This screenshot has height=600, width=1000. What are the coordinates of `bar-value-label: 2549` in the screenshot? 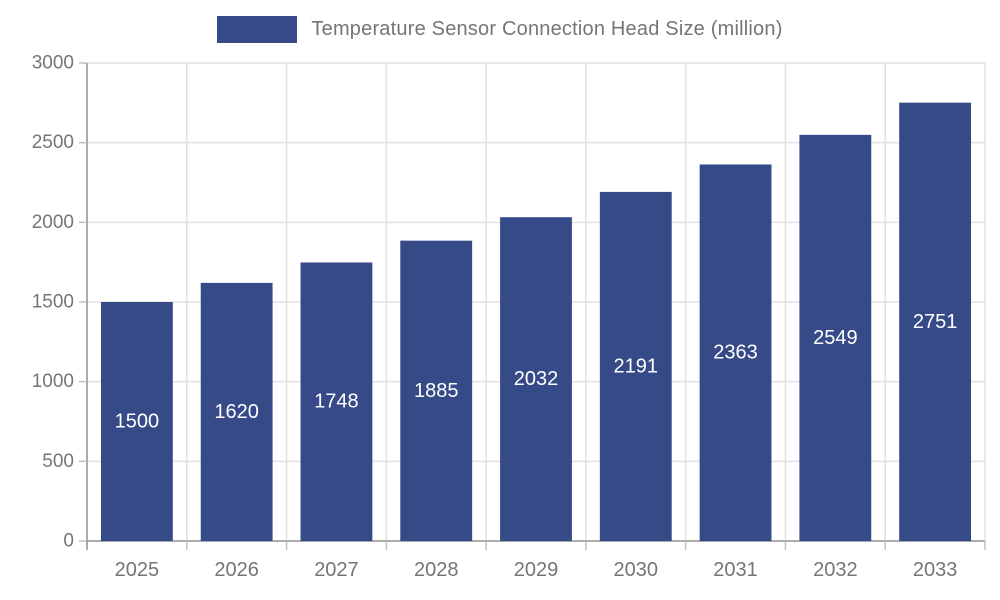 It's located at (835, 338).